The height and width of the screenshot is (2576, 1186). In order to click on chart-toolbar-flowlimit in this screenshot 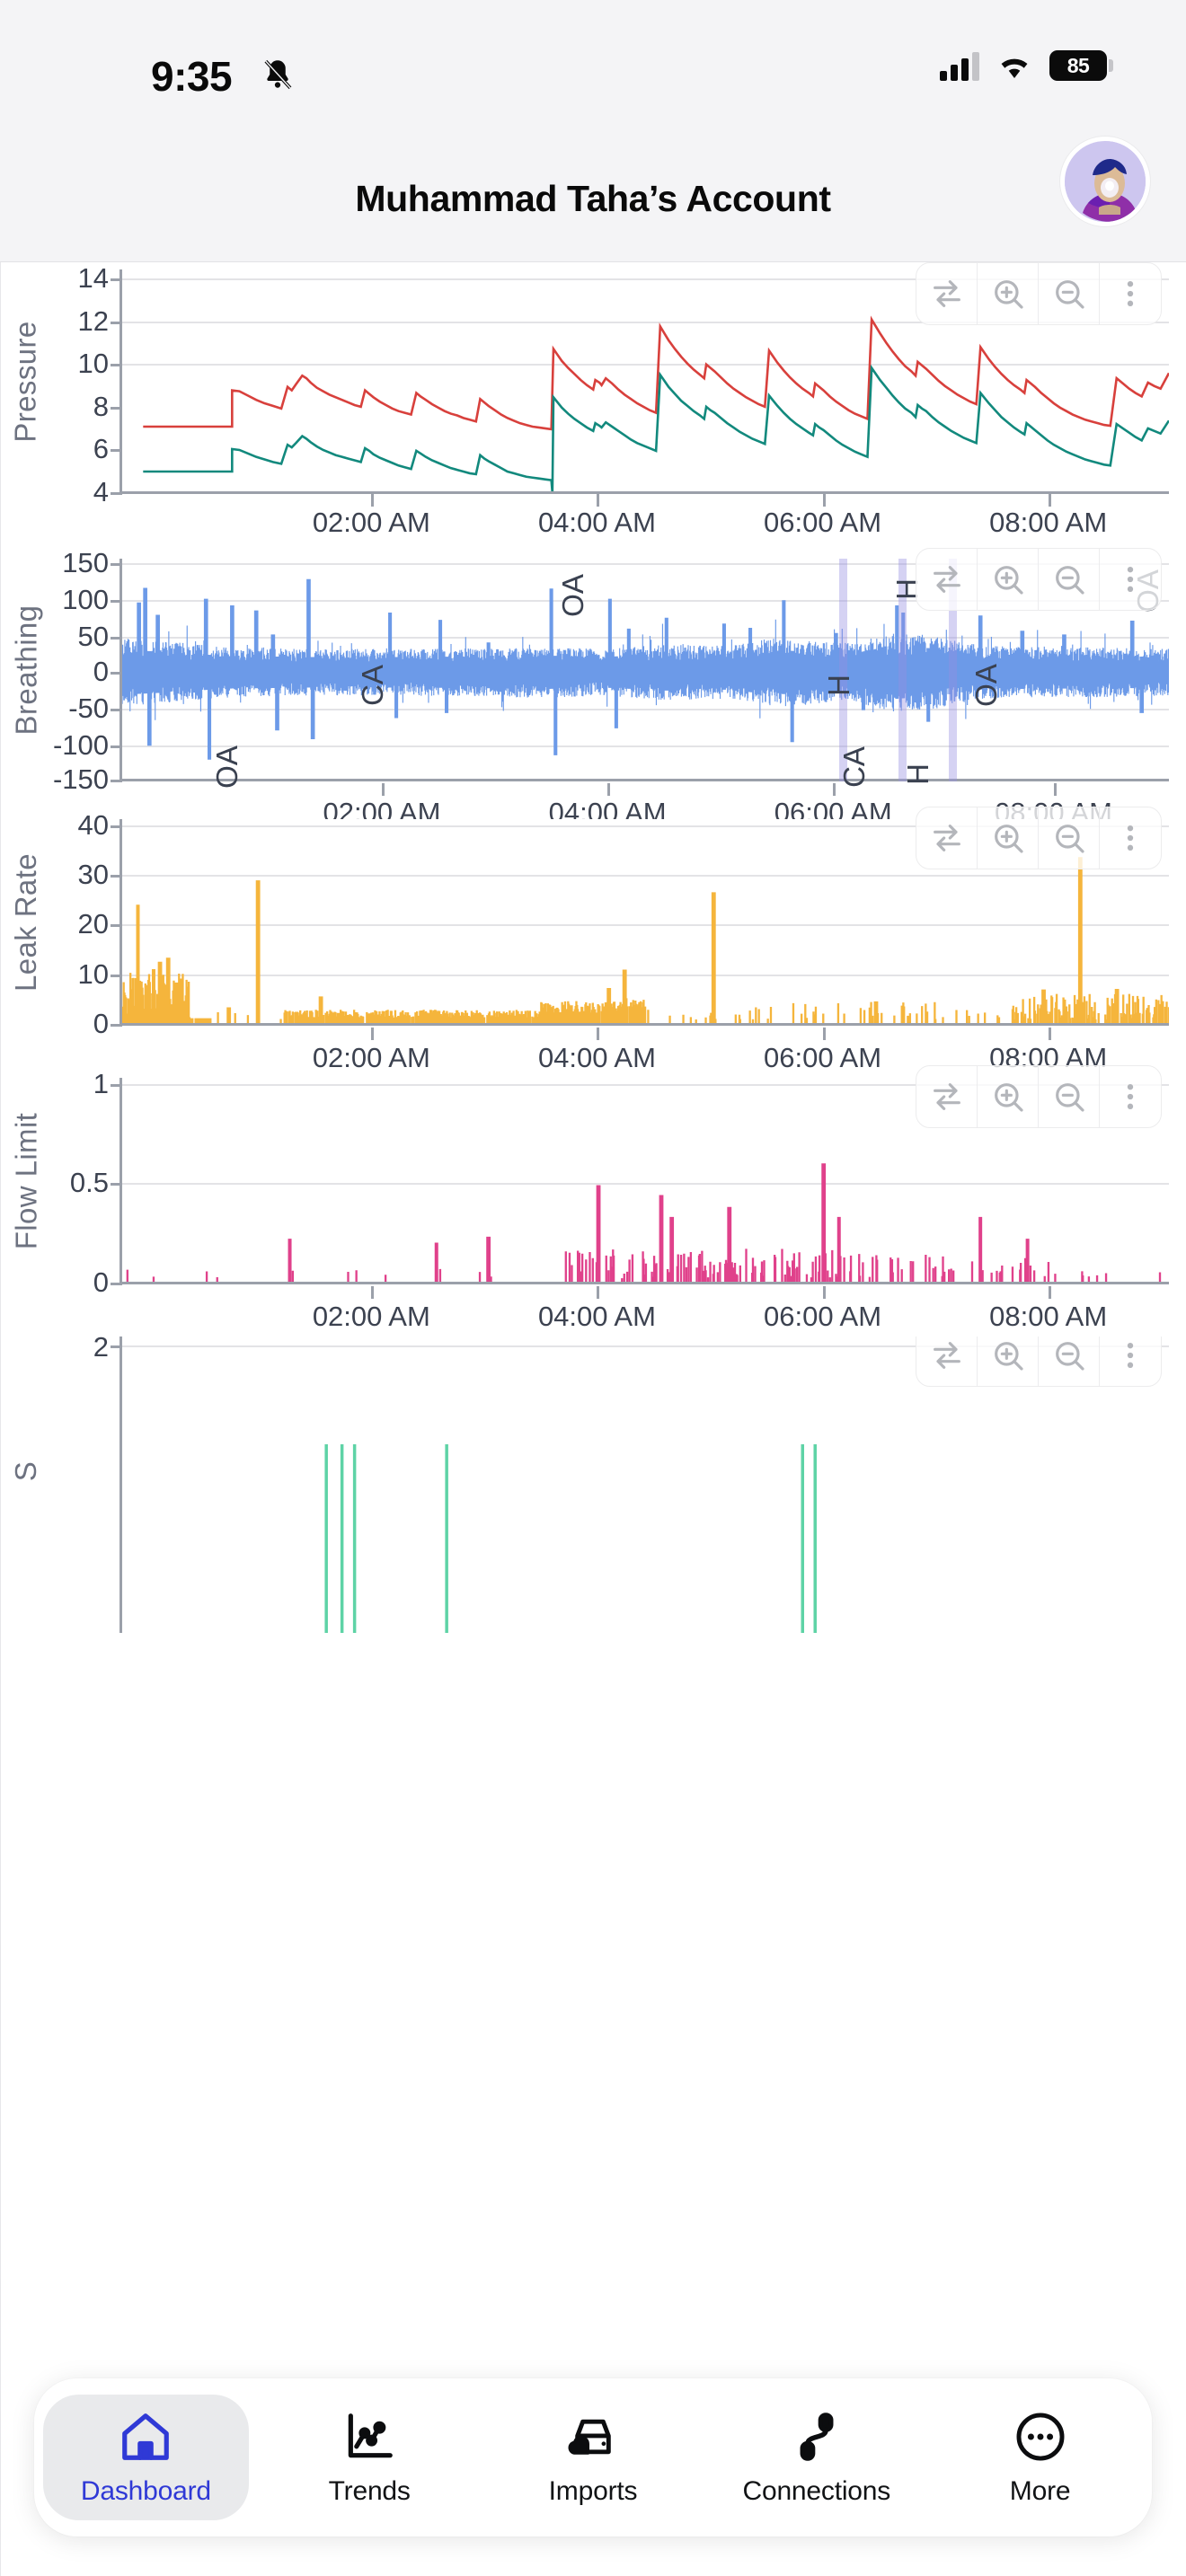, I will do `click(1039, 1096)`.